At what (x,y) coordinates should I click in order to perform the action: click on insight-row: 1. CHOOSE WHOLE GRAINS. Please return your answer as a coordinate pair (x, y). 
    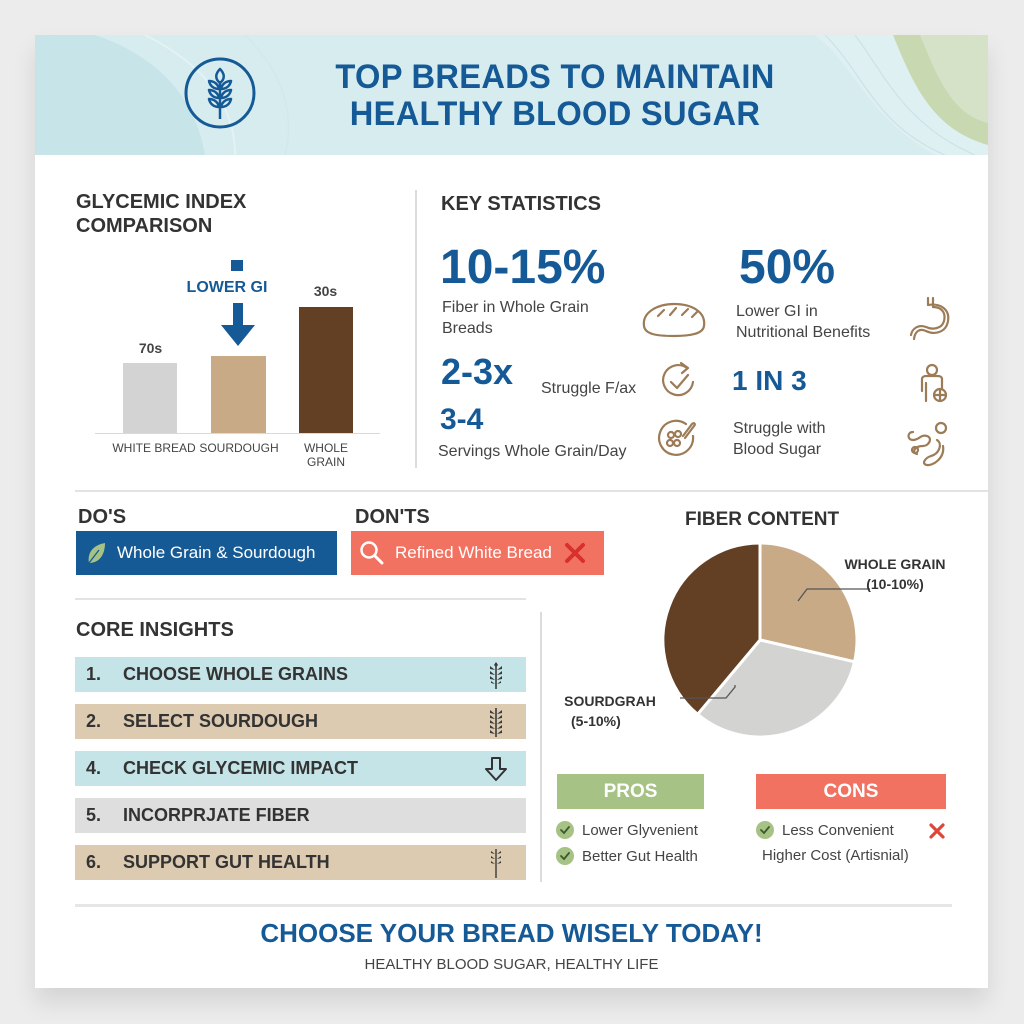
    Looking at the image, I should click on (300, 674).